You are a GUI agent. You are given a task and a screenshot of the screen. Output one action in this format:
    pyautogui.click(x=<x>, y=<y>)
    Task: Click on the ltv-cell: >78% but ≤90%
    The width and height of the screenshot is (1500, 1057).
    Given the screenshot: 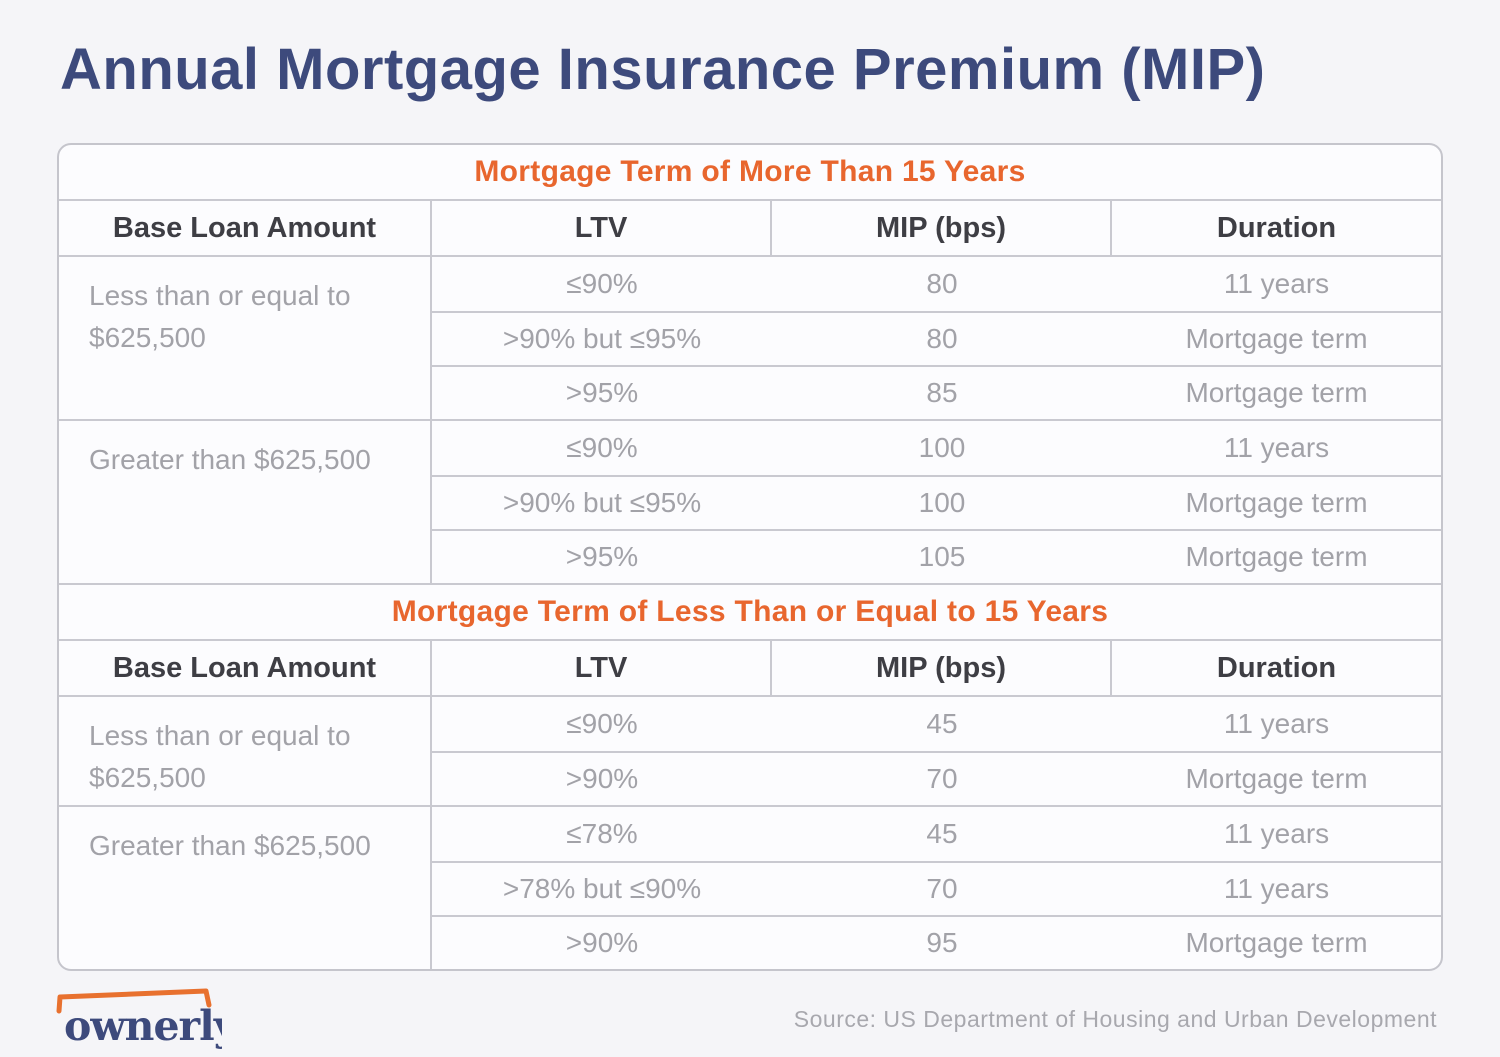 What is the action you would take?
    pyautogui.click(x=602, y=888)
    